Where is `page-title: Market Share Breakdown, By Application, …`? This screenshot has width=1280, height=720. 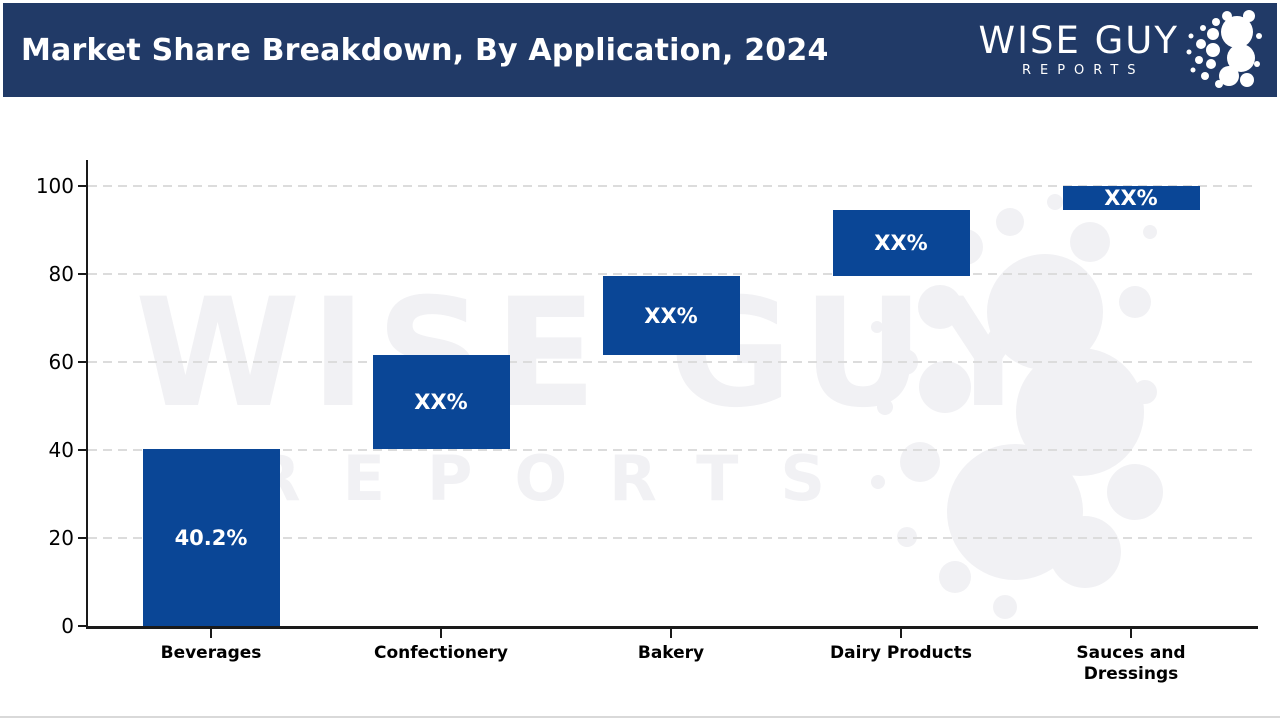 page-title: Market Share Breakdown, By Application, … is located at coordinates (425, 50).